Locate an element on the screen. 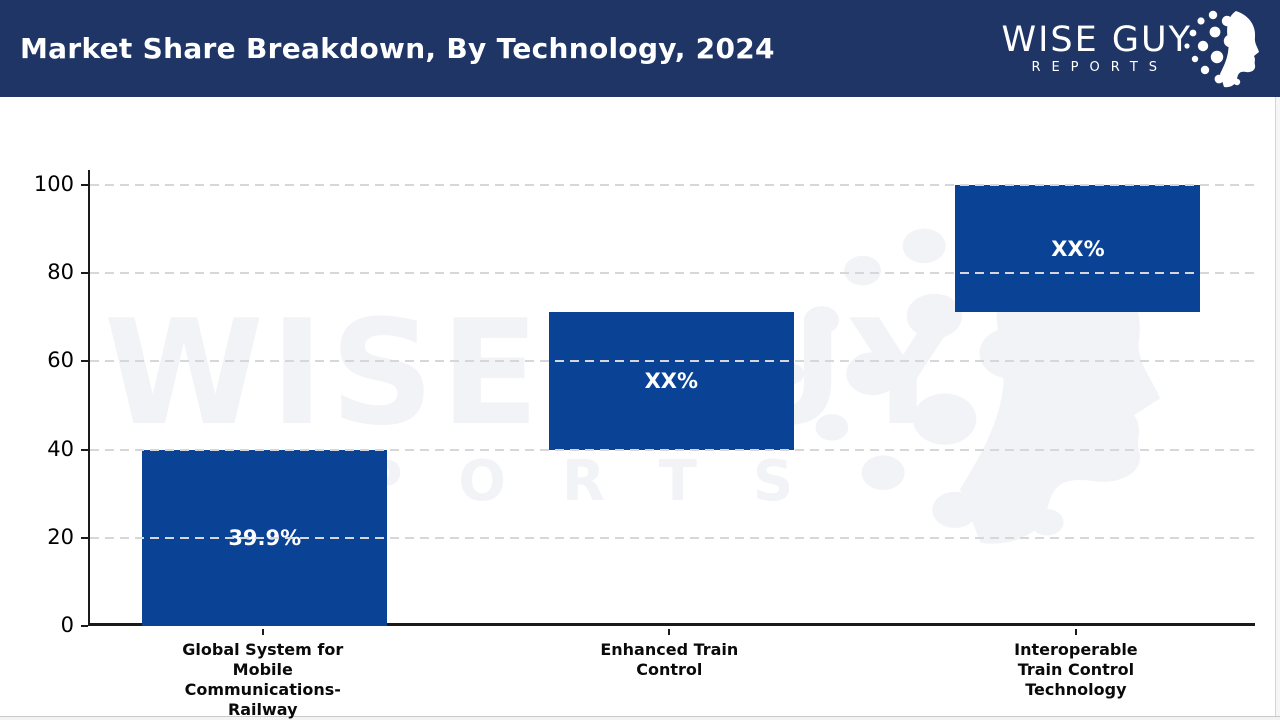 Image resolution: width=1280 pixels, height=720 pixels. page-right-edge is located at coordinates (1275, 406).